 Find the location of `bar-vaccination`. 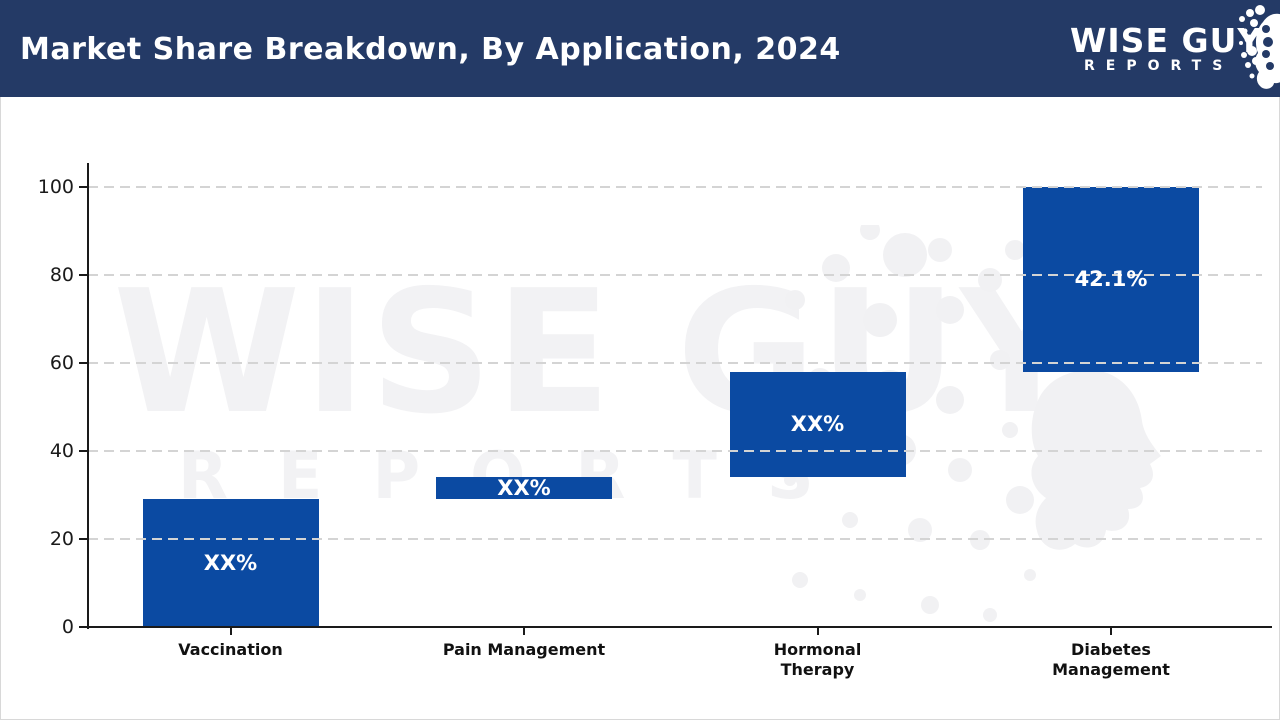

bar-vaccination is located at coordinates (230, 563).